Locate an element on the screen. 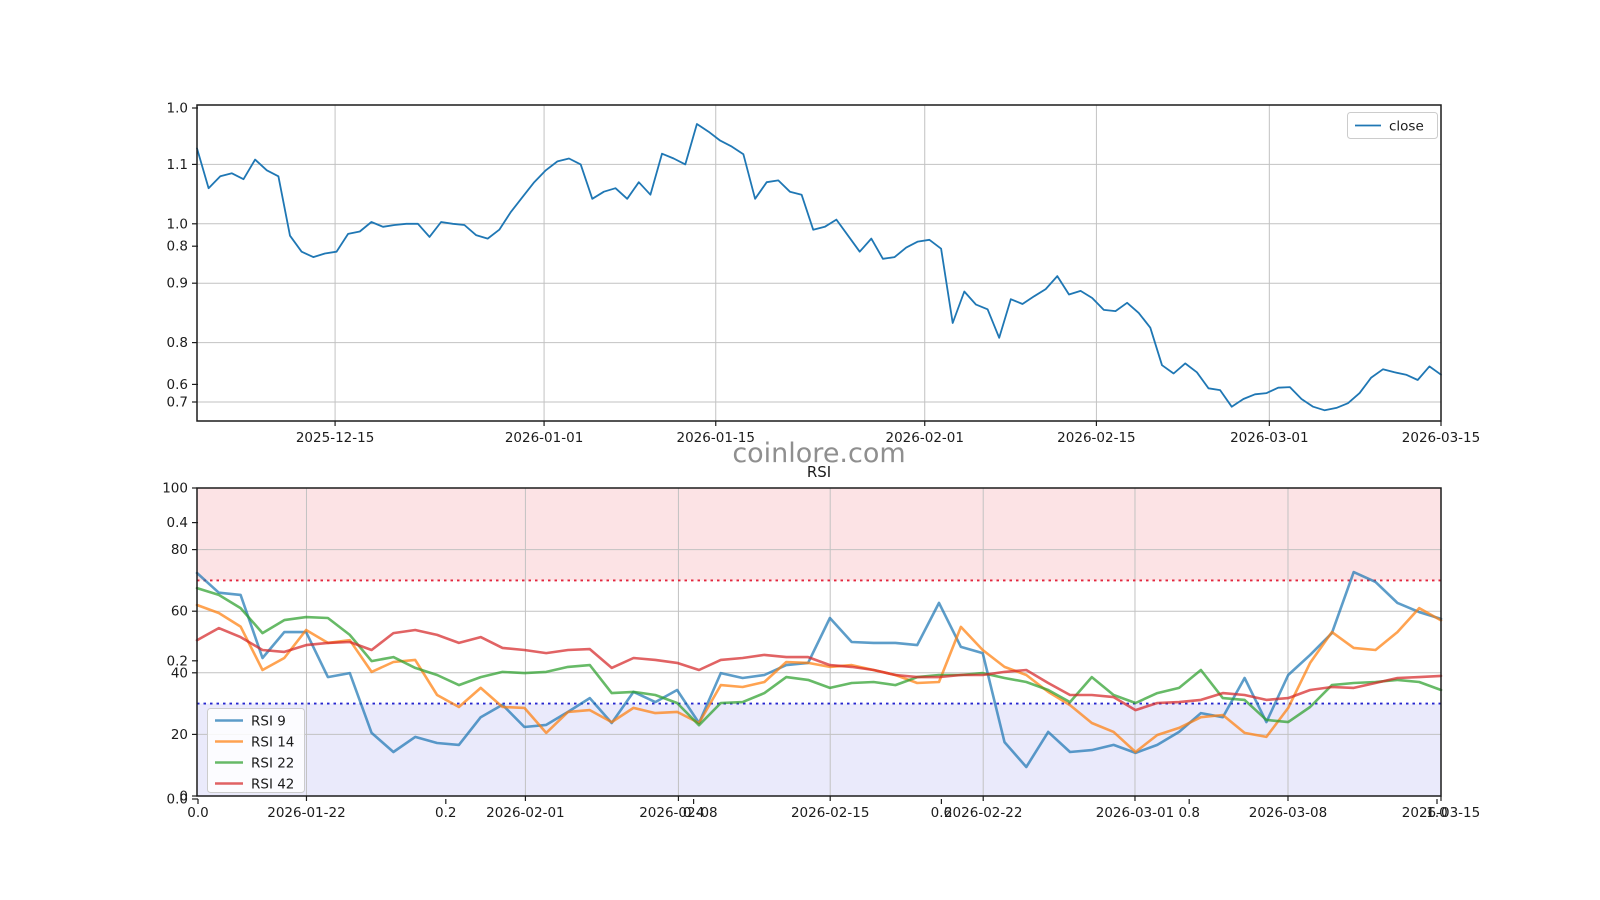  oversold-band is located at coordinates (819, 749).